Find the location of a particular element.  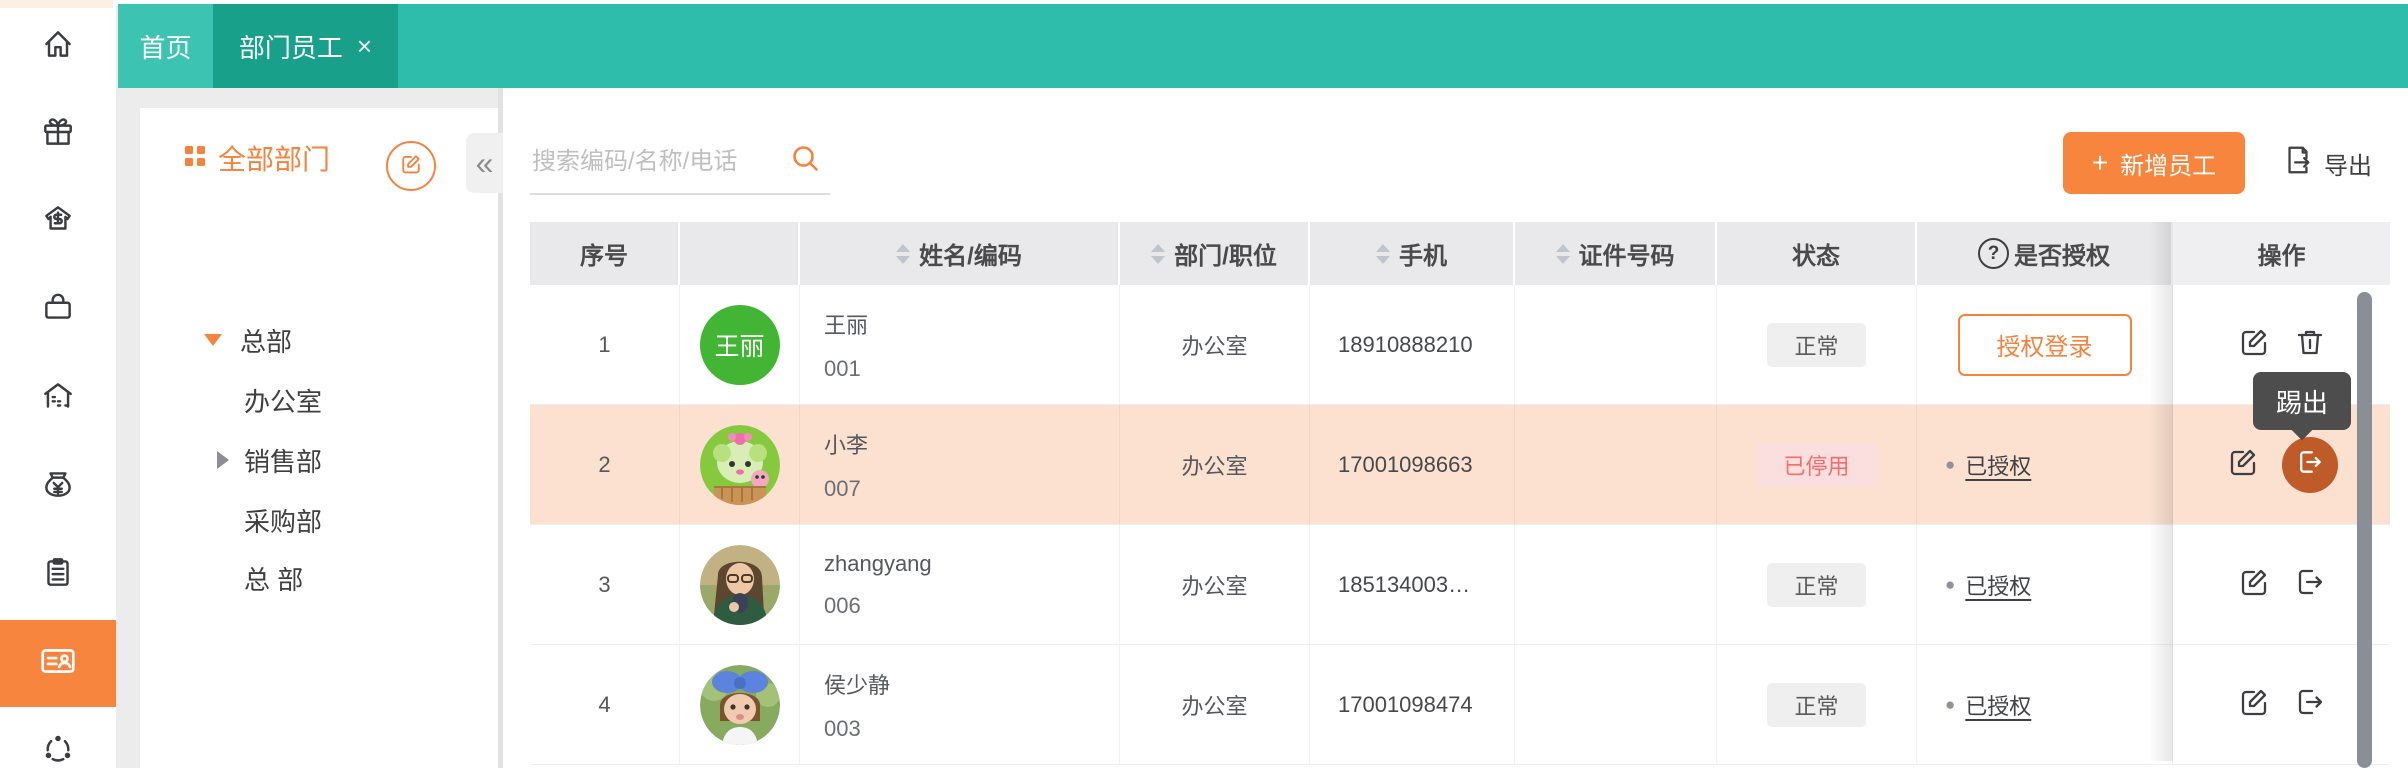

edit-pencil-icon is located at coordinates (411, 166).